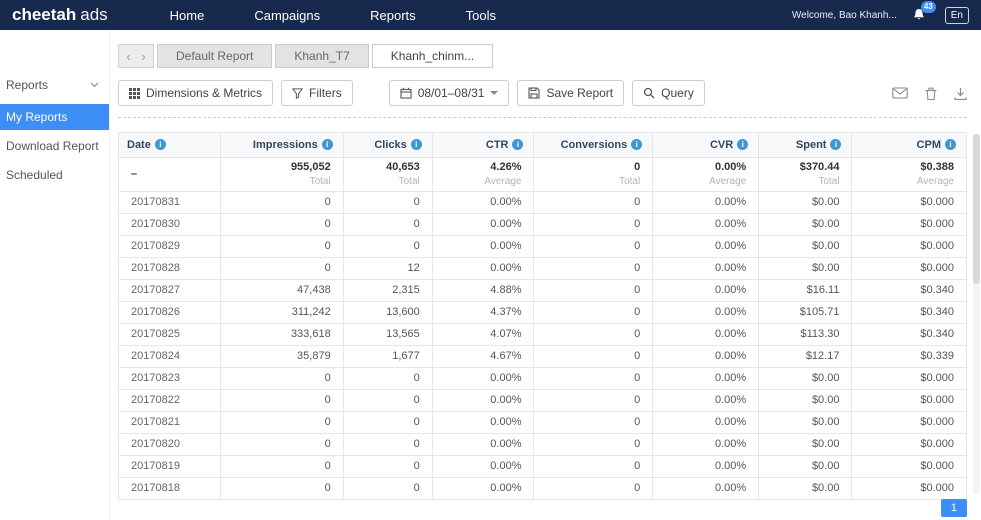 This screenshot has width=981, height=520. Describe the element at coordinates (534, 93) in the screenshot. I see `save-icon` at that location.